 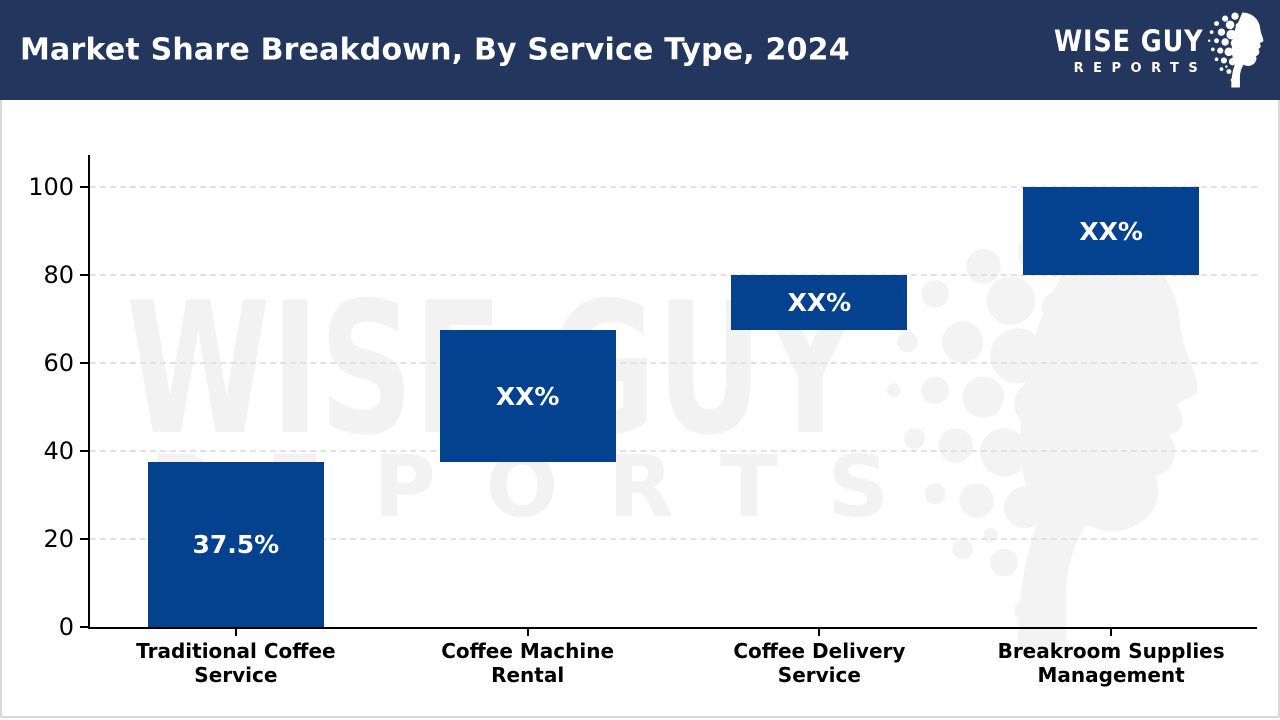 What do you see at coordinates (58, 451) in the screenshot?
I see `y-axis-tick-label: 40` at bounding box center [58, 451].